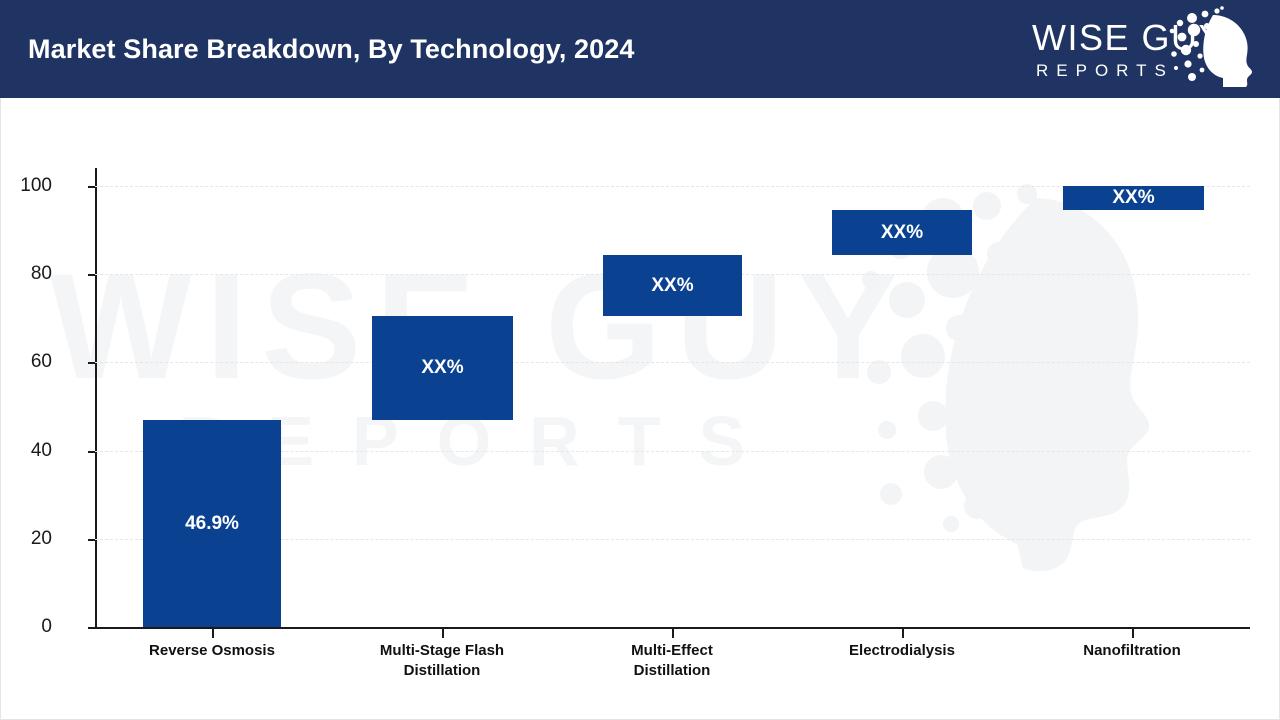 Image resolution: width=1280 pixels, height=720 pixels. I want to click on x-tick-label-line: Electrodialysis, so click(902, 650).